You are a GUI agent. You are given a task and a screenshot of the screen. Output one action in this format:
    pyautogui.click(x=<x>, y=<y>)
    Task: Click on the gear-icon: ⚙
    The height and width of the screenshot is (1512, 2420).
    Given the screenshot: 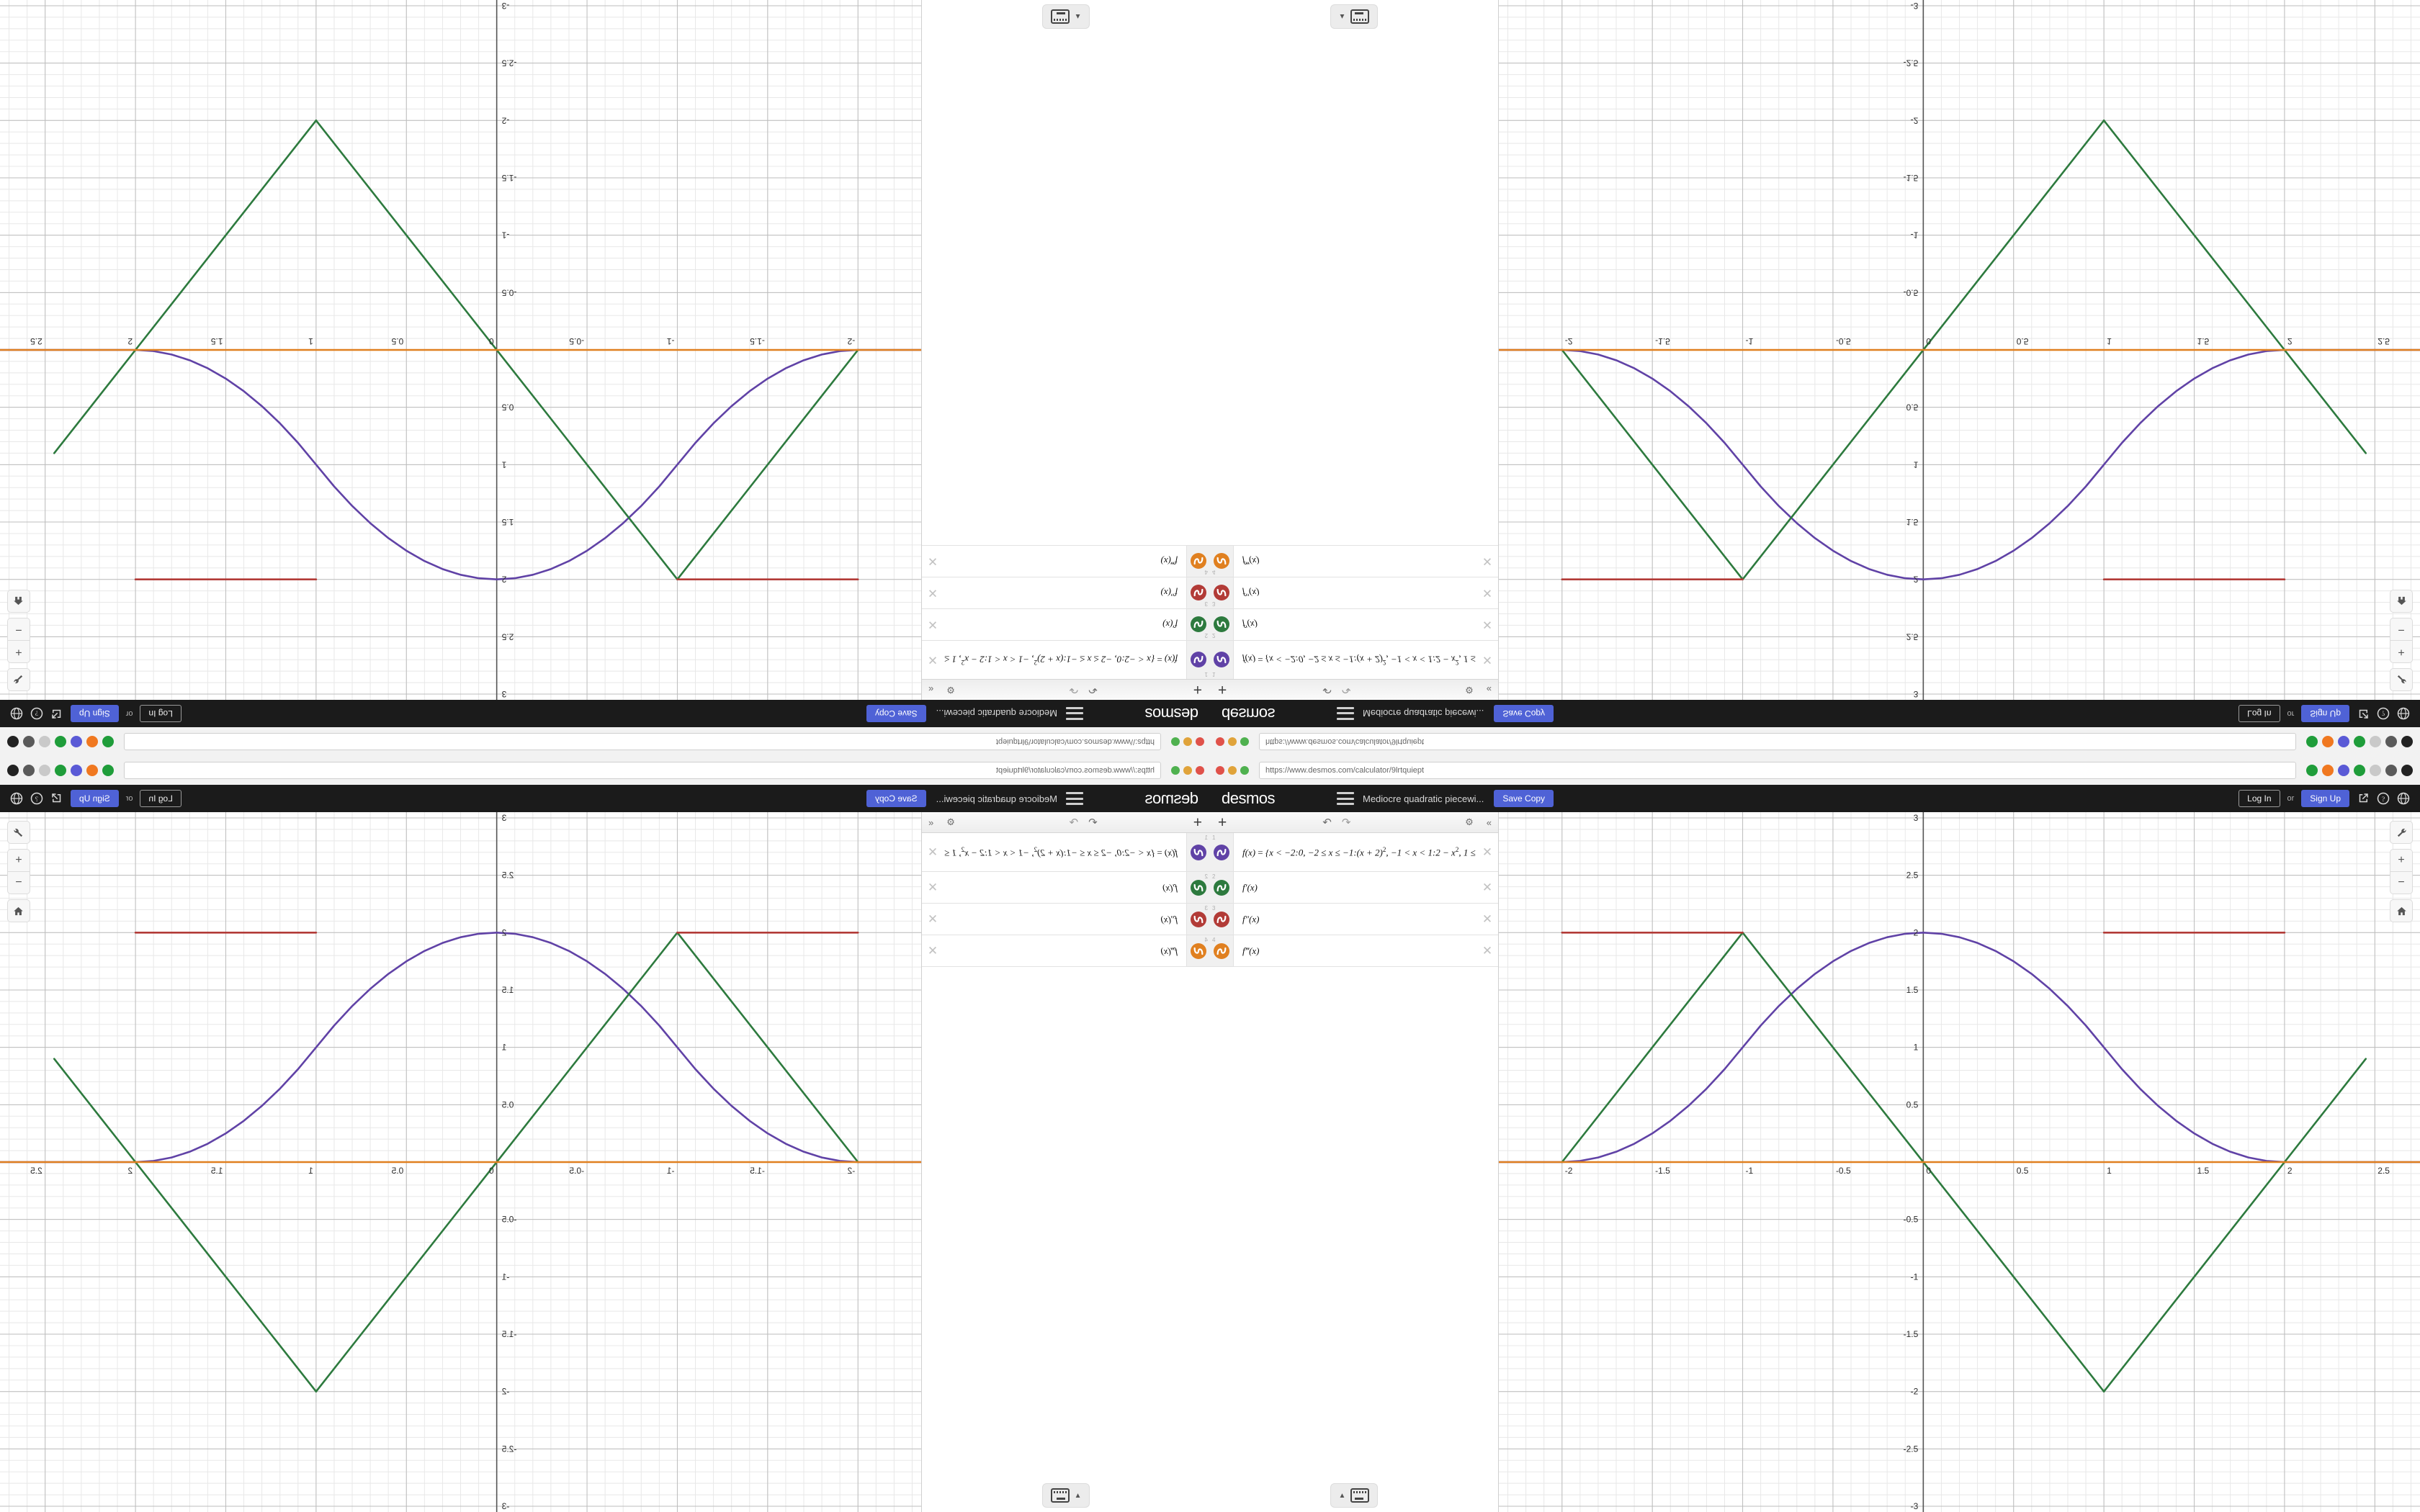 What is the action you would take?
    pyautogui.click(x=950, y=821)
    